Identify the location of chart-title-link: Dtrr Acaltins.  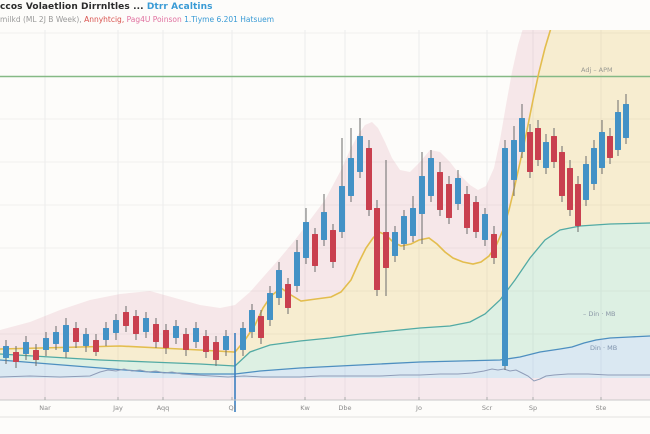
(179, 7).